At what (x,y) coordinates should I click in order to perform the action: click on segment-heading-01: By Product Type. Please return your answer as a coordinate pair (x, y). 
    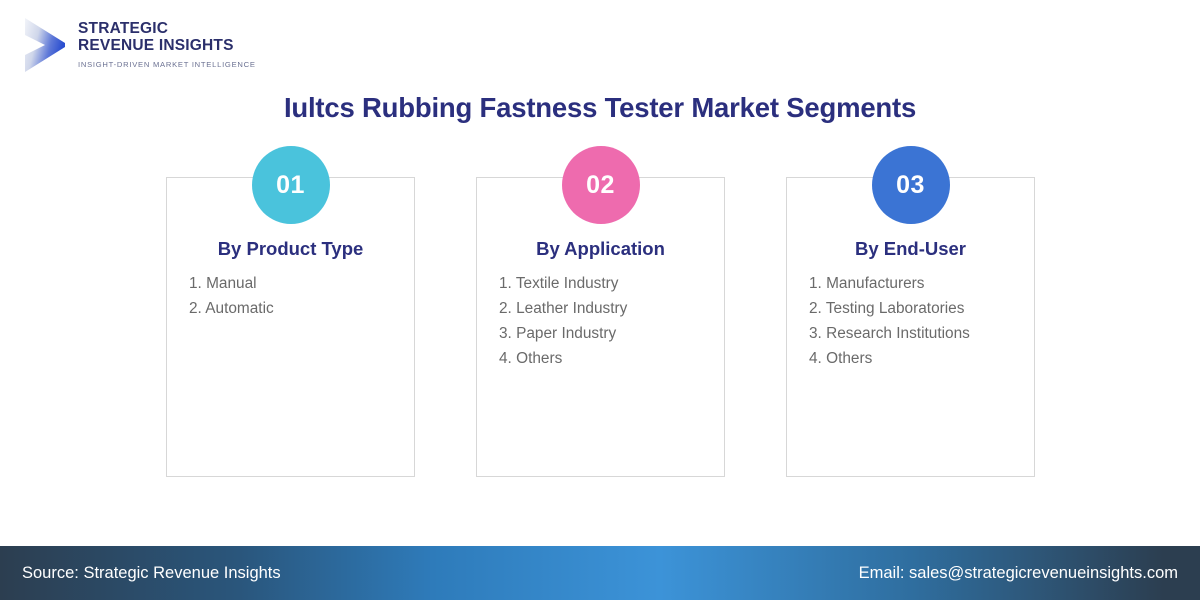
    Looking at the image, I should click on (290, 248).